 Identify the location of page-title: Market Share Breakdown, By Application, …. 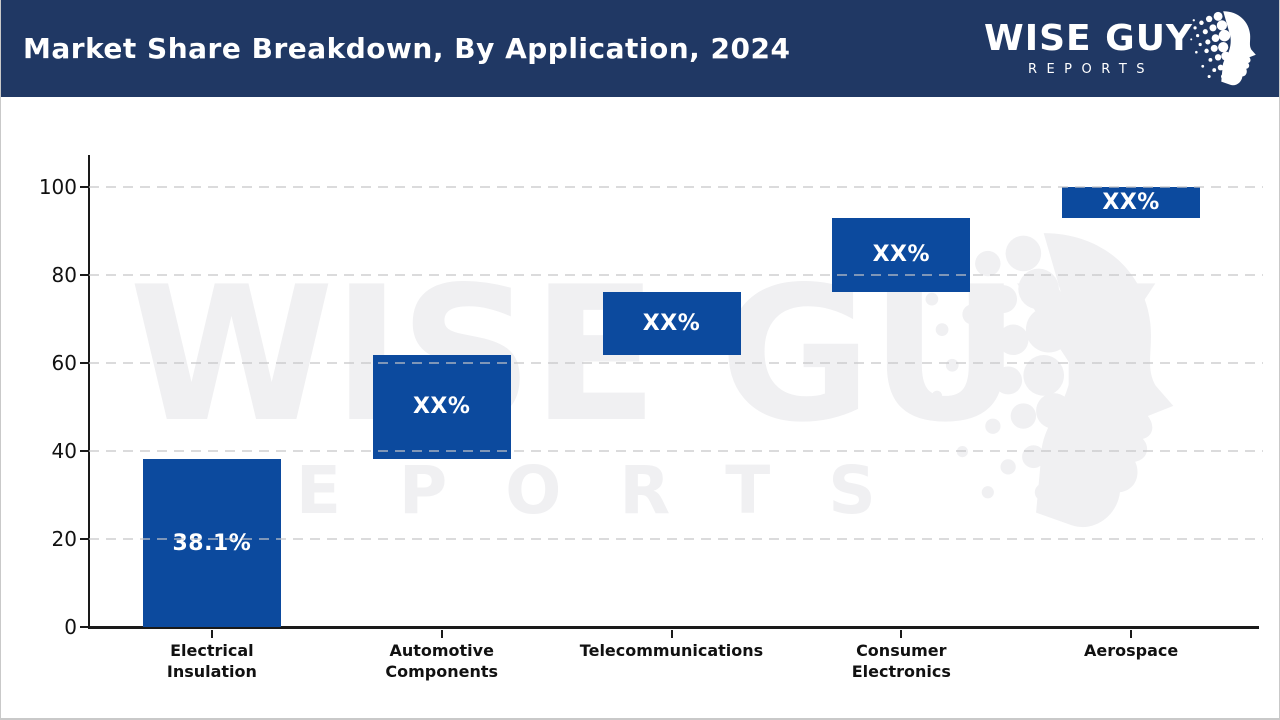
(407, 48).